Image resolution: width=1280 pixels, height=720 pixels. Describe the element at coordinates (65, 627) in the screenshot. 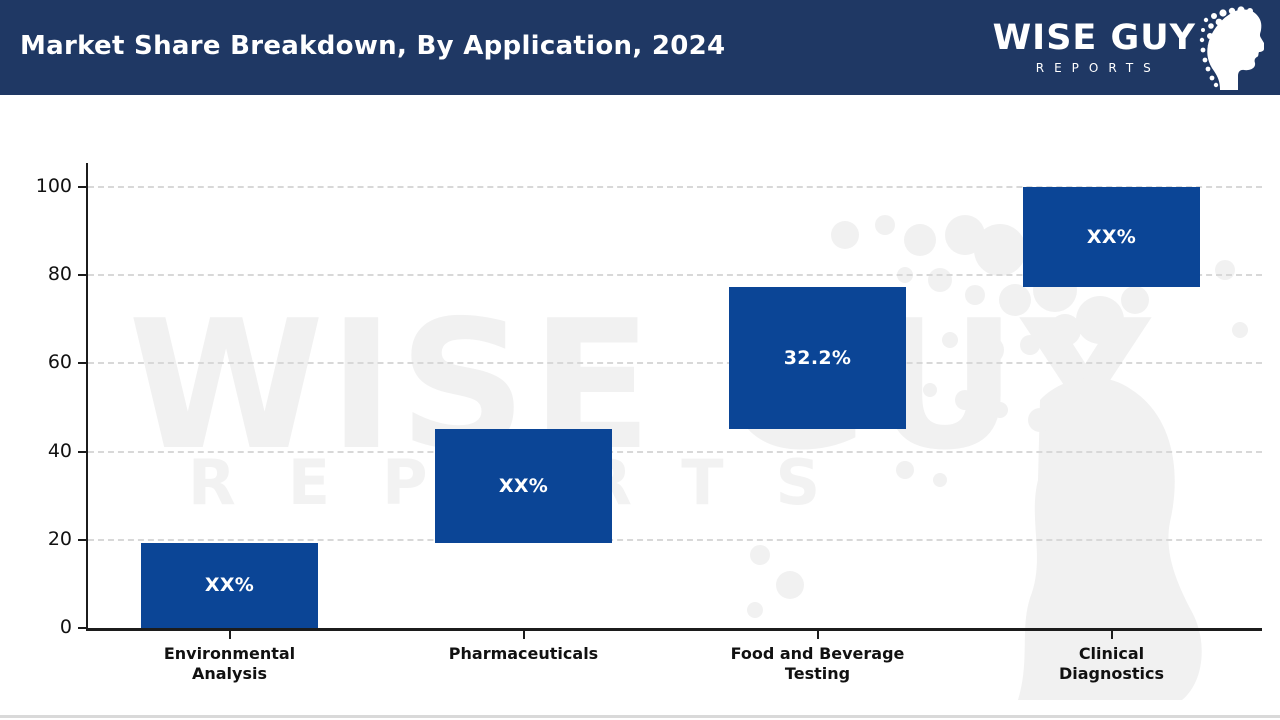

I see `y-tick-label: 0` at that location.